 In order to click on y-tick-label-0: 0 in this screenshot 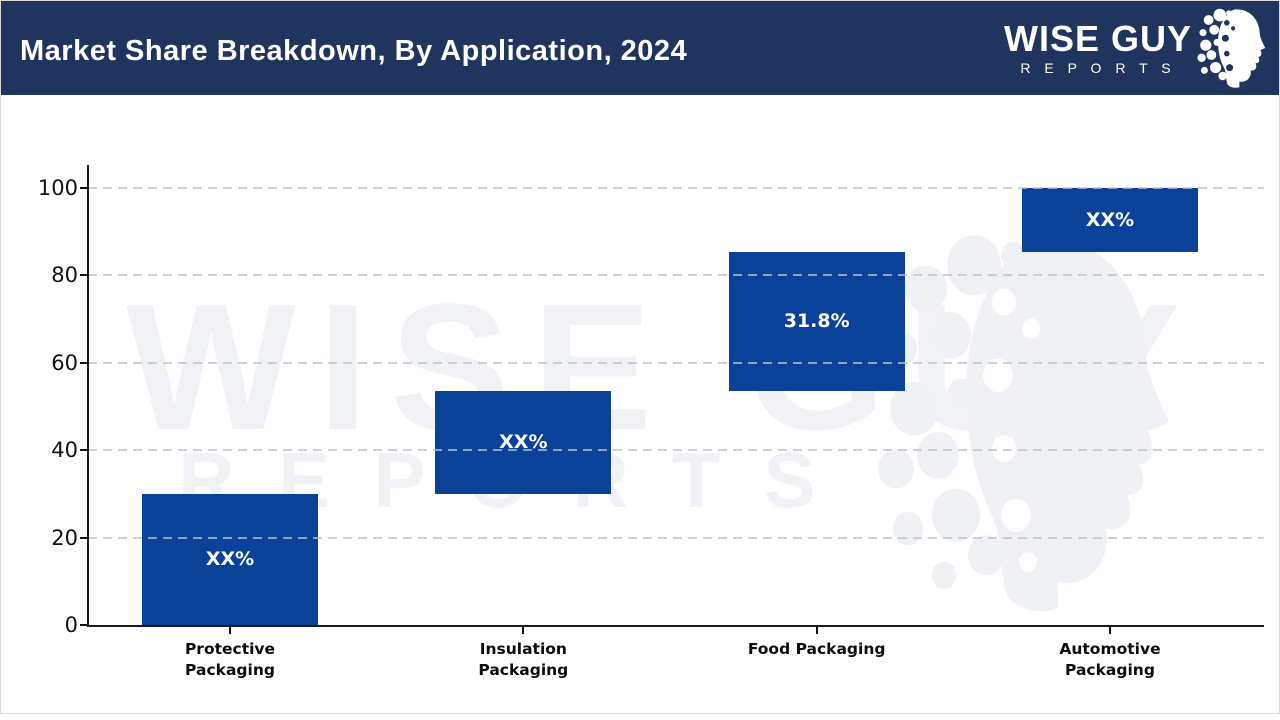, I will do `click(71, 625)`.